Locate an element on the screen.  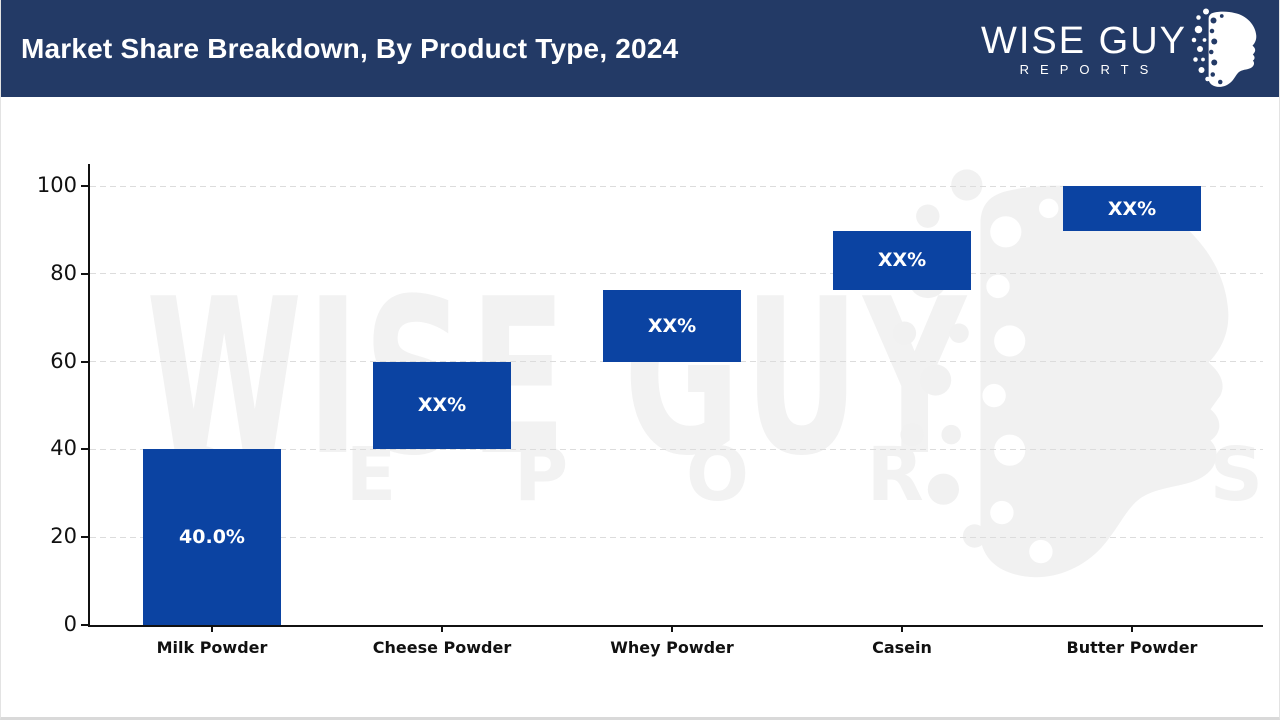
x-axis-category-label: Butter Powder is located at coordinates (1132, 647).